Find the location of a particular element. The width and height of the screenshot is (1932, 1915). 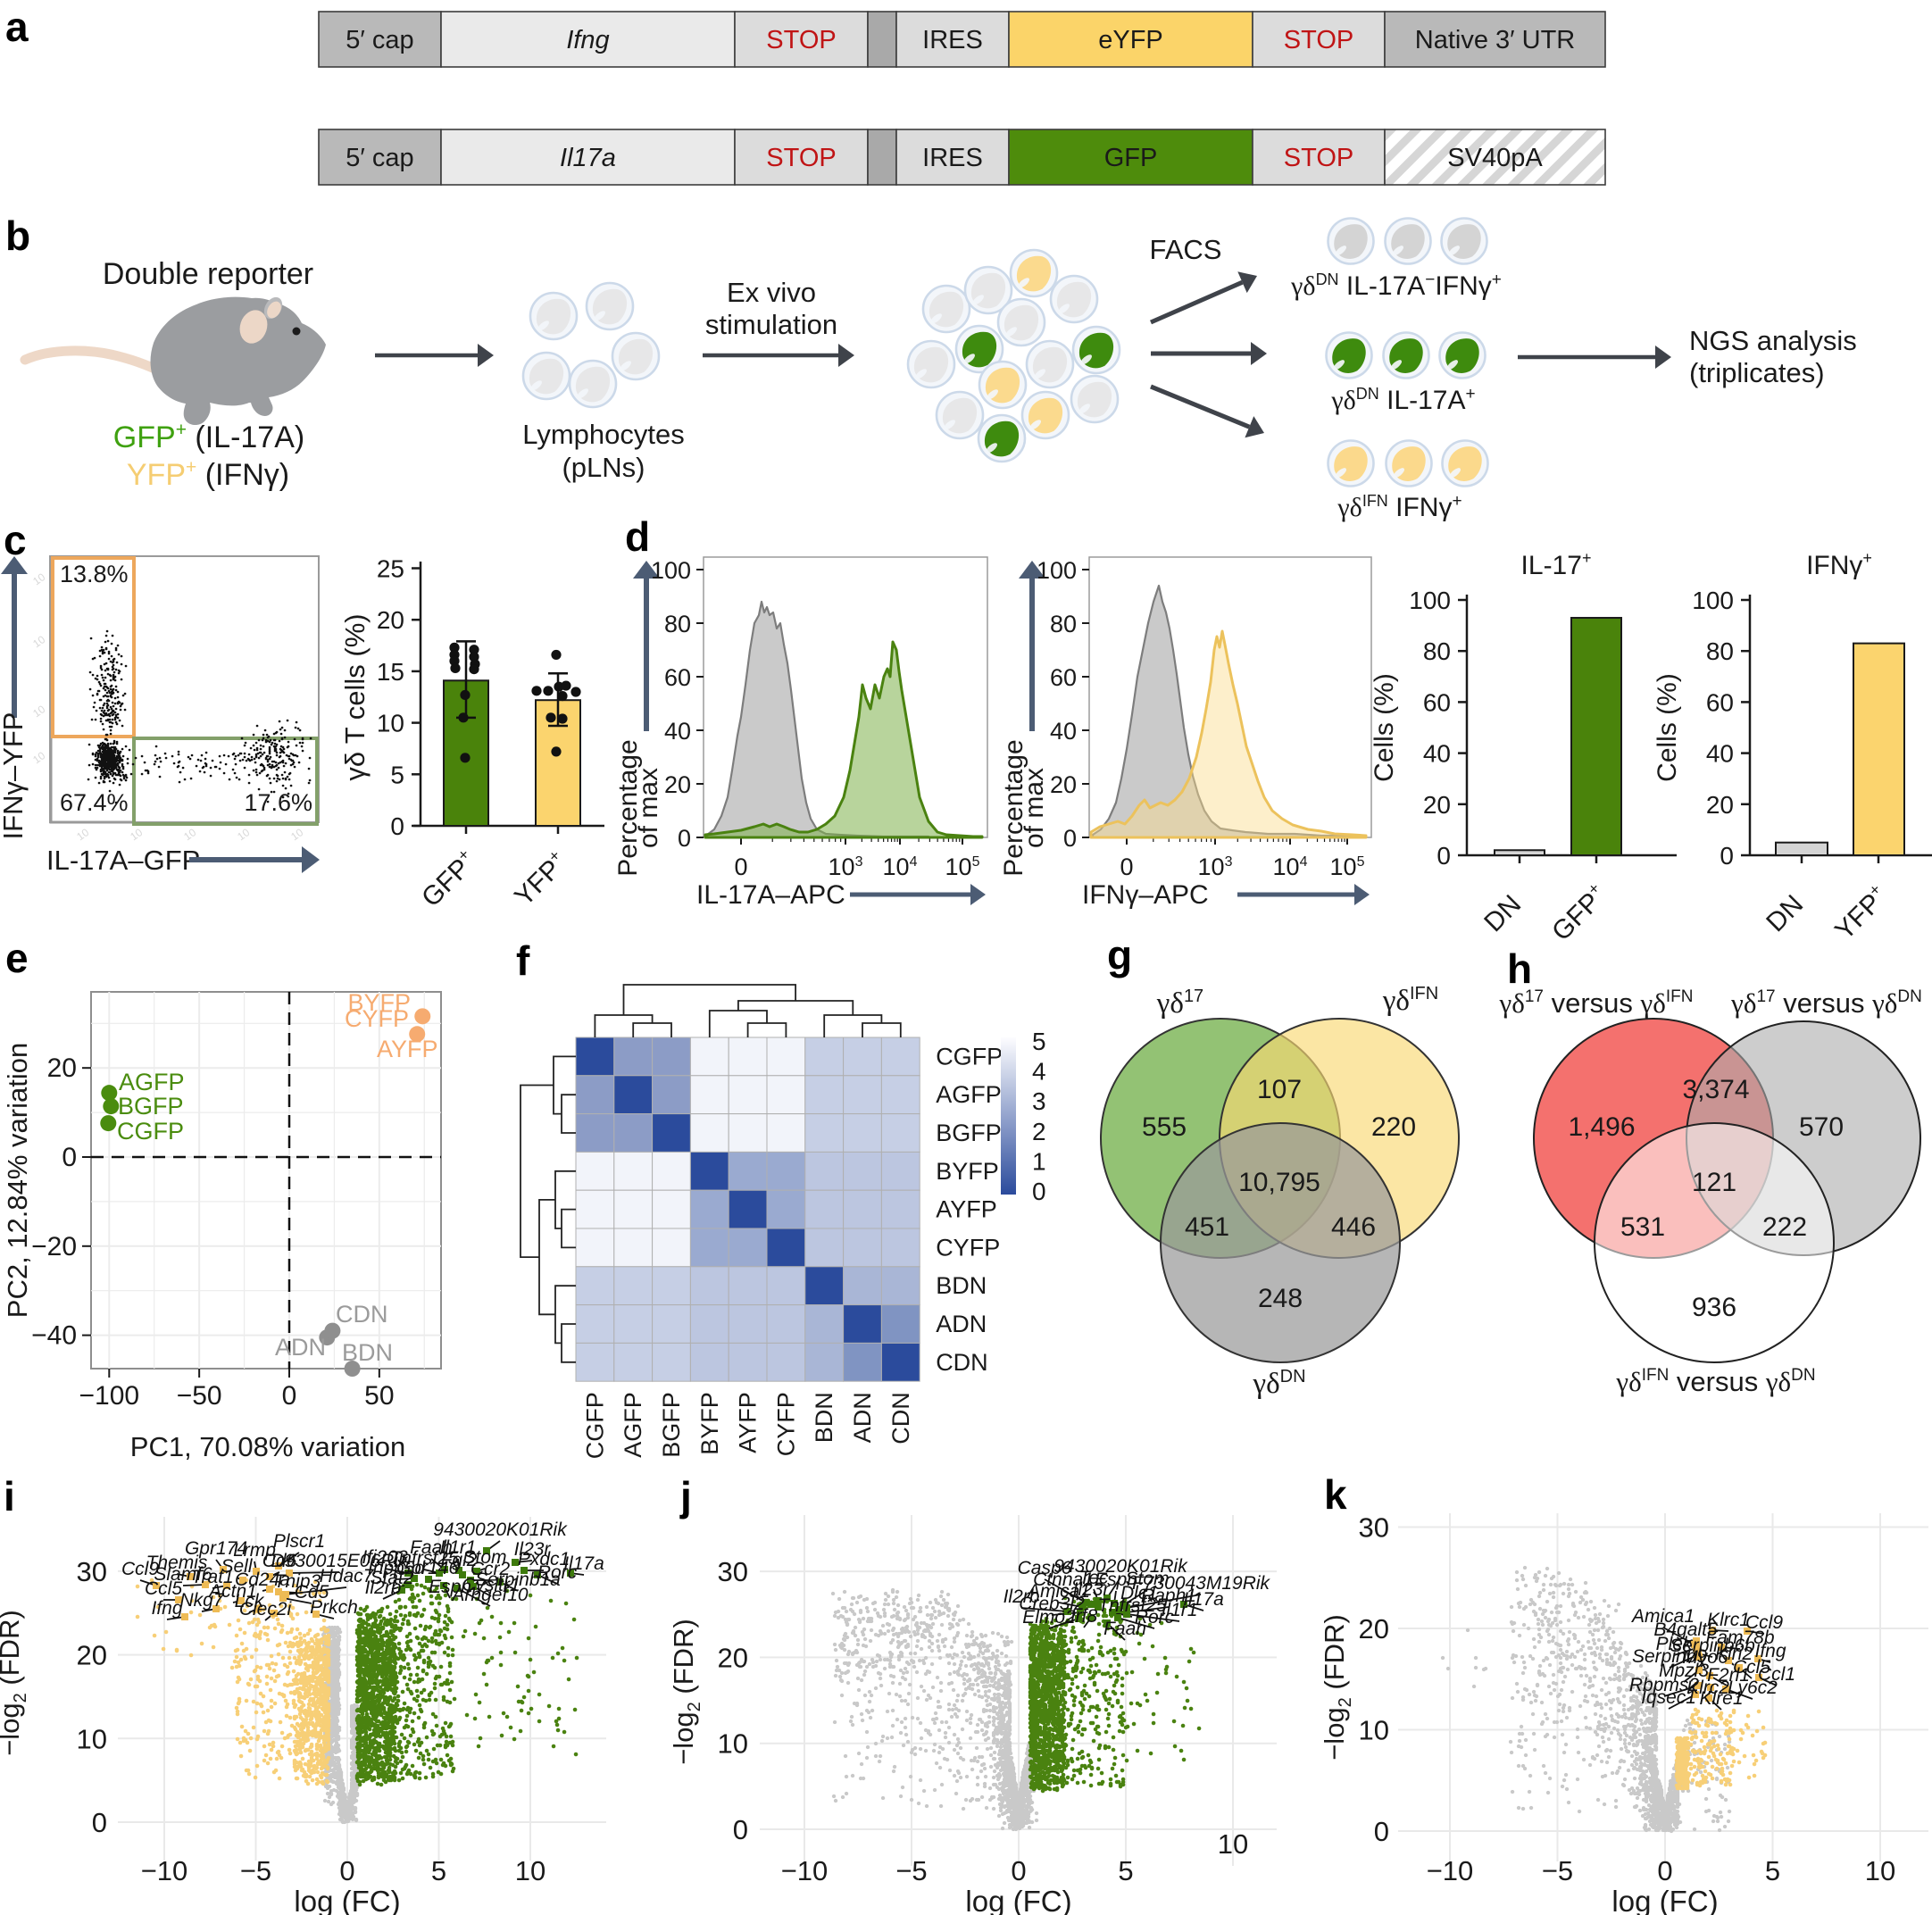

svg-text: −40 is located at coordinates (54, 1336).